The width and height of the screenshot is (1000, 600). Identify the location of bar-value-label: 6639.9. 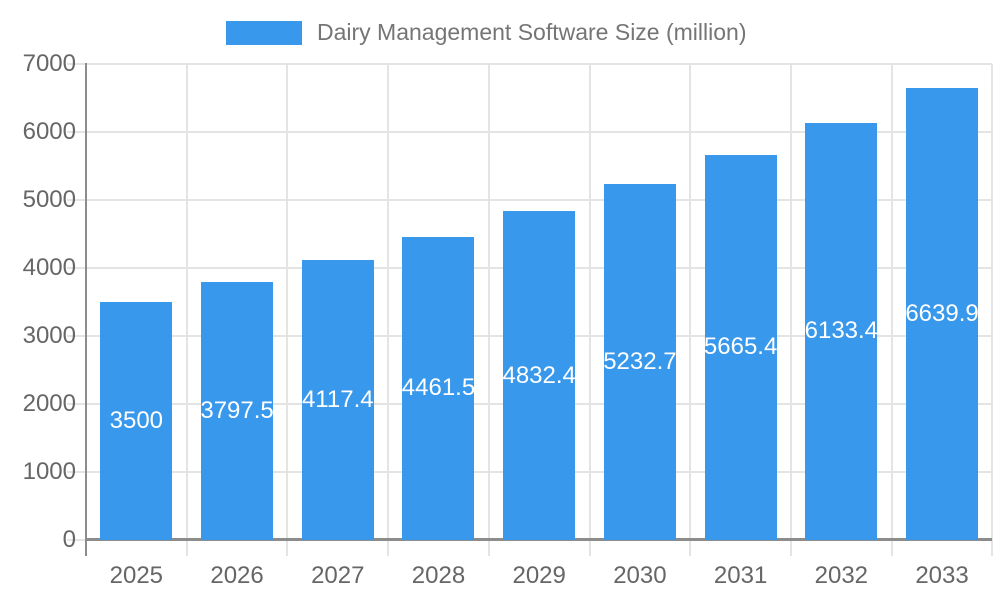
(942, 314).